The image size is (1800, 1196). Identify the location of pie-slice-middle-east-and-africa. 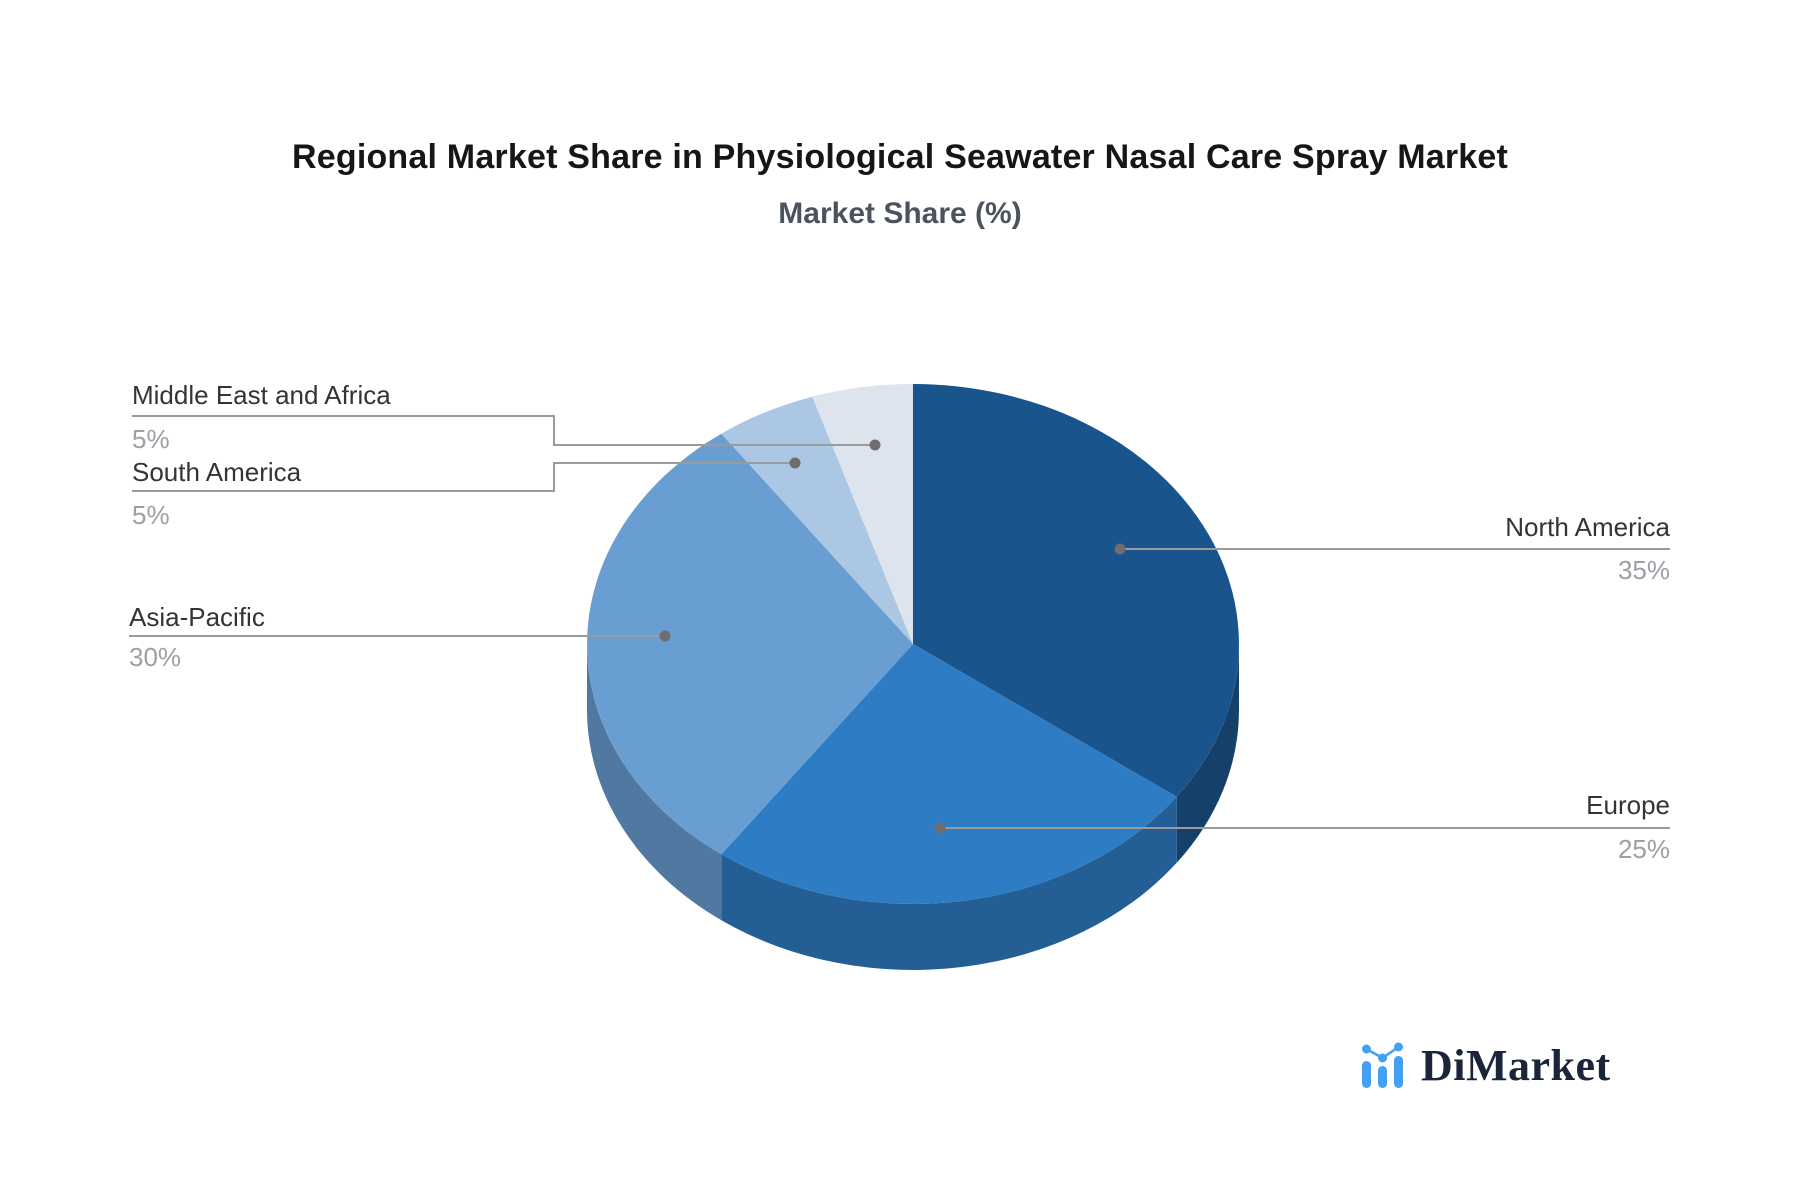
(862, 514).